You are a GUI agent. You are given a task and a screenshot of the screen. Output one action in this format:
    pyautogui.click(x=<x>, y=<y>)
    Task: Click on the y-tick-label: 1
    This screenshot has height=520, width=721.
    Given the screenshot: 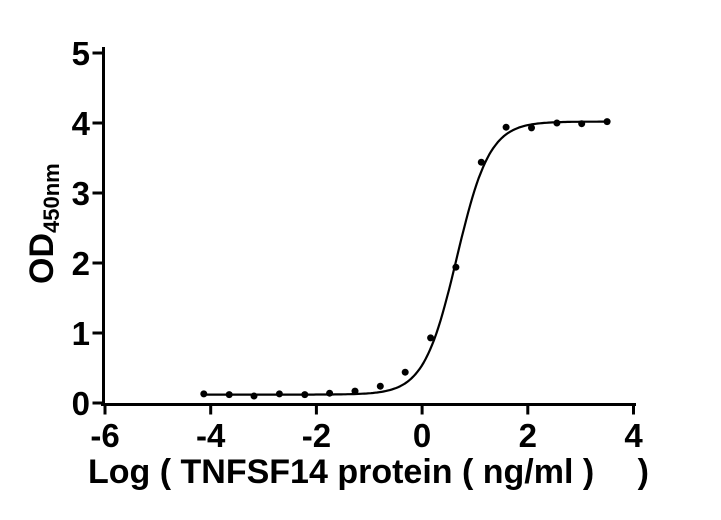 What is the action you would take?
    pyautogui.click(x=81, y=333)
    